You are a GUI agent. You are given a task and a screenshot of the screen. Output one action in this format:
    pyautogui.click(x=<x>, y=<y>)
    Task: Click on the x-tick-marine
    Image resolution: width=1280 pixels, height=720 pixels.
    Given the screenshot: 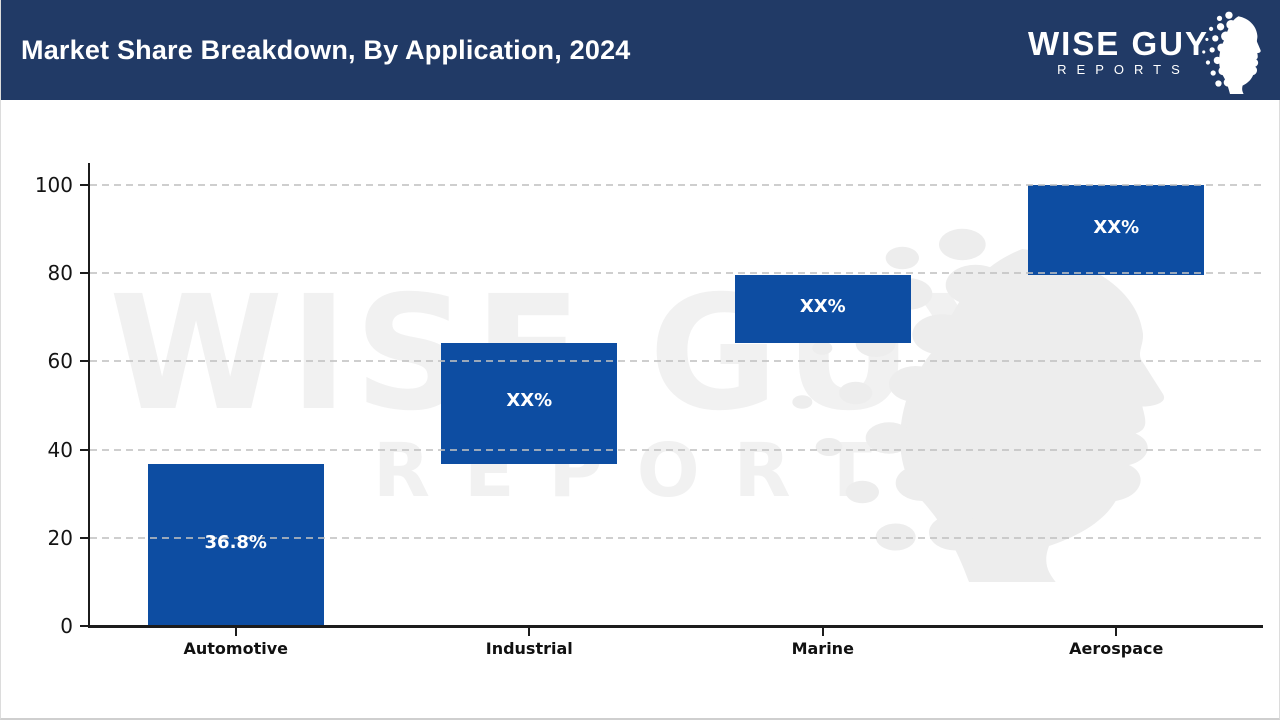 What is the action you would take?
    pyautogui.click(x=822, y=632)
    